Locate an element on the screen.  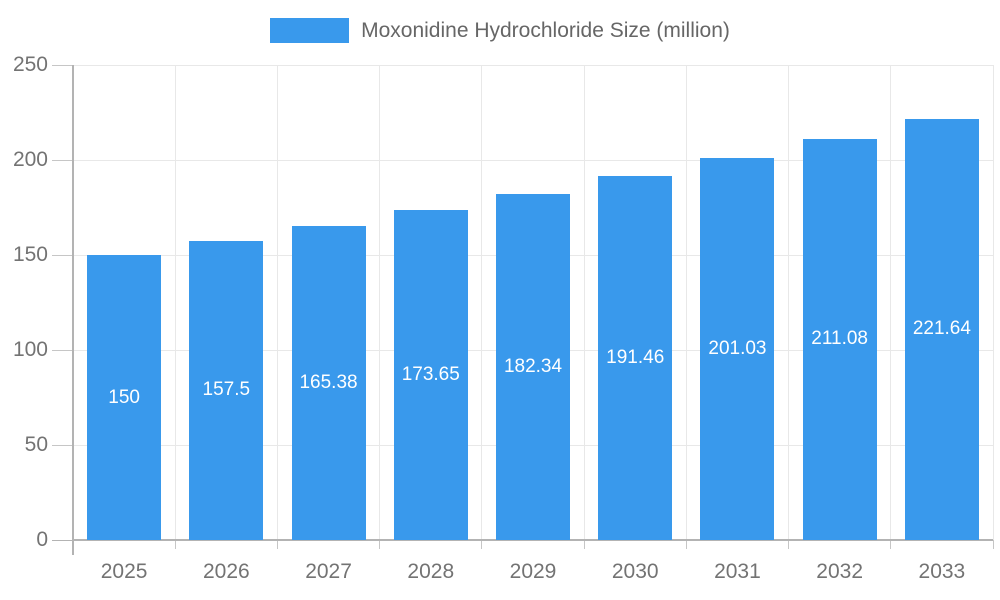
legend: Moxonidine Hydrochloride Size (million) is located at coordinates (500, 30).